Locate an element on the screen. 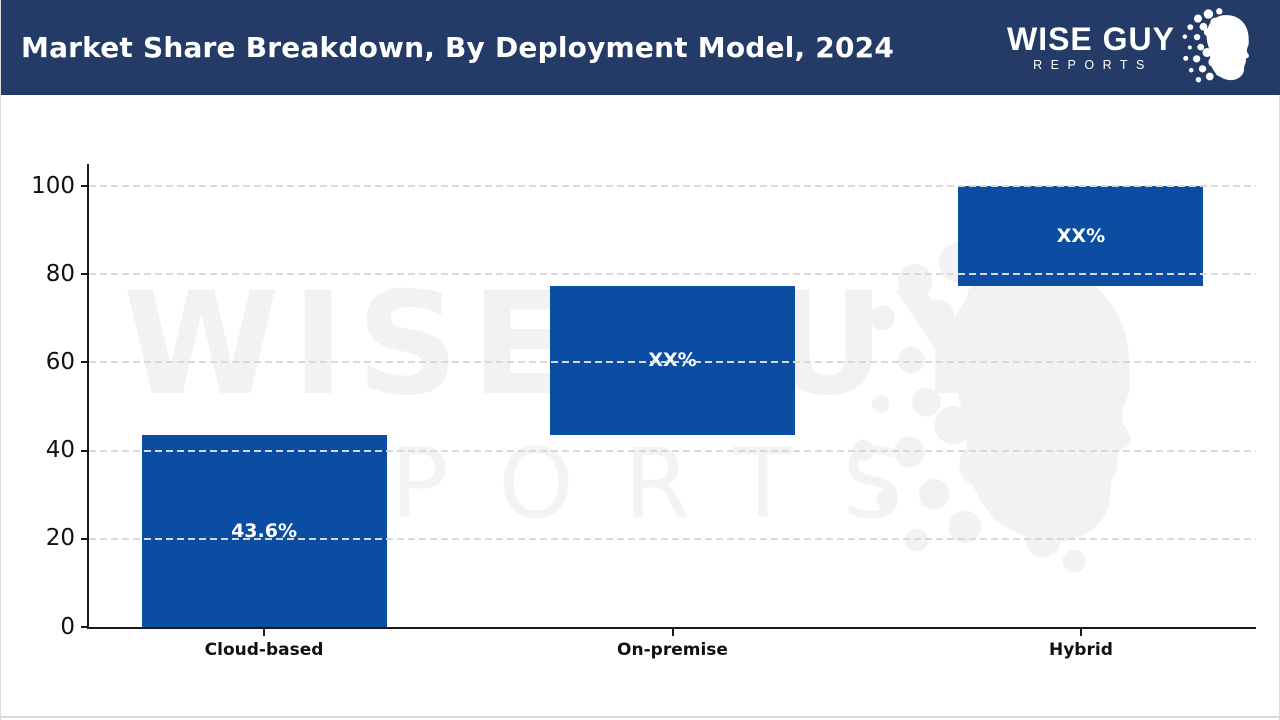 The width and height of the screenshot is (1280, 720). brand-logo: WISE GUY REPORTS is located at coordinates (1135, 48).